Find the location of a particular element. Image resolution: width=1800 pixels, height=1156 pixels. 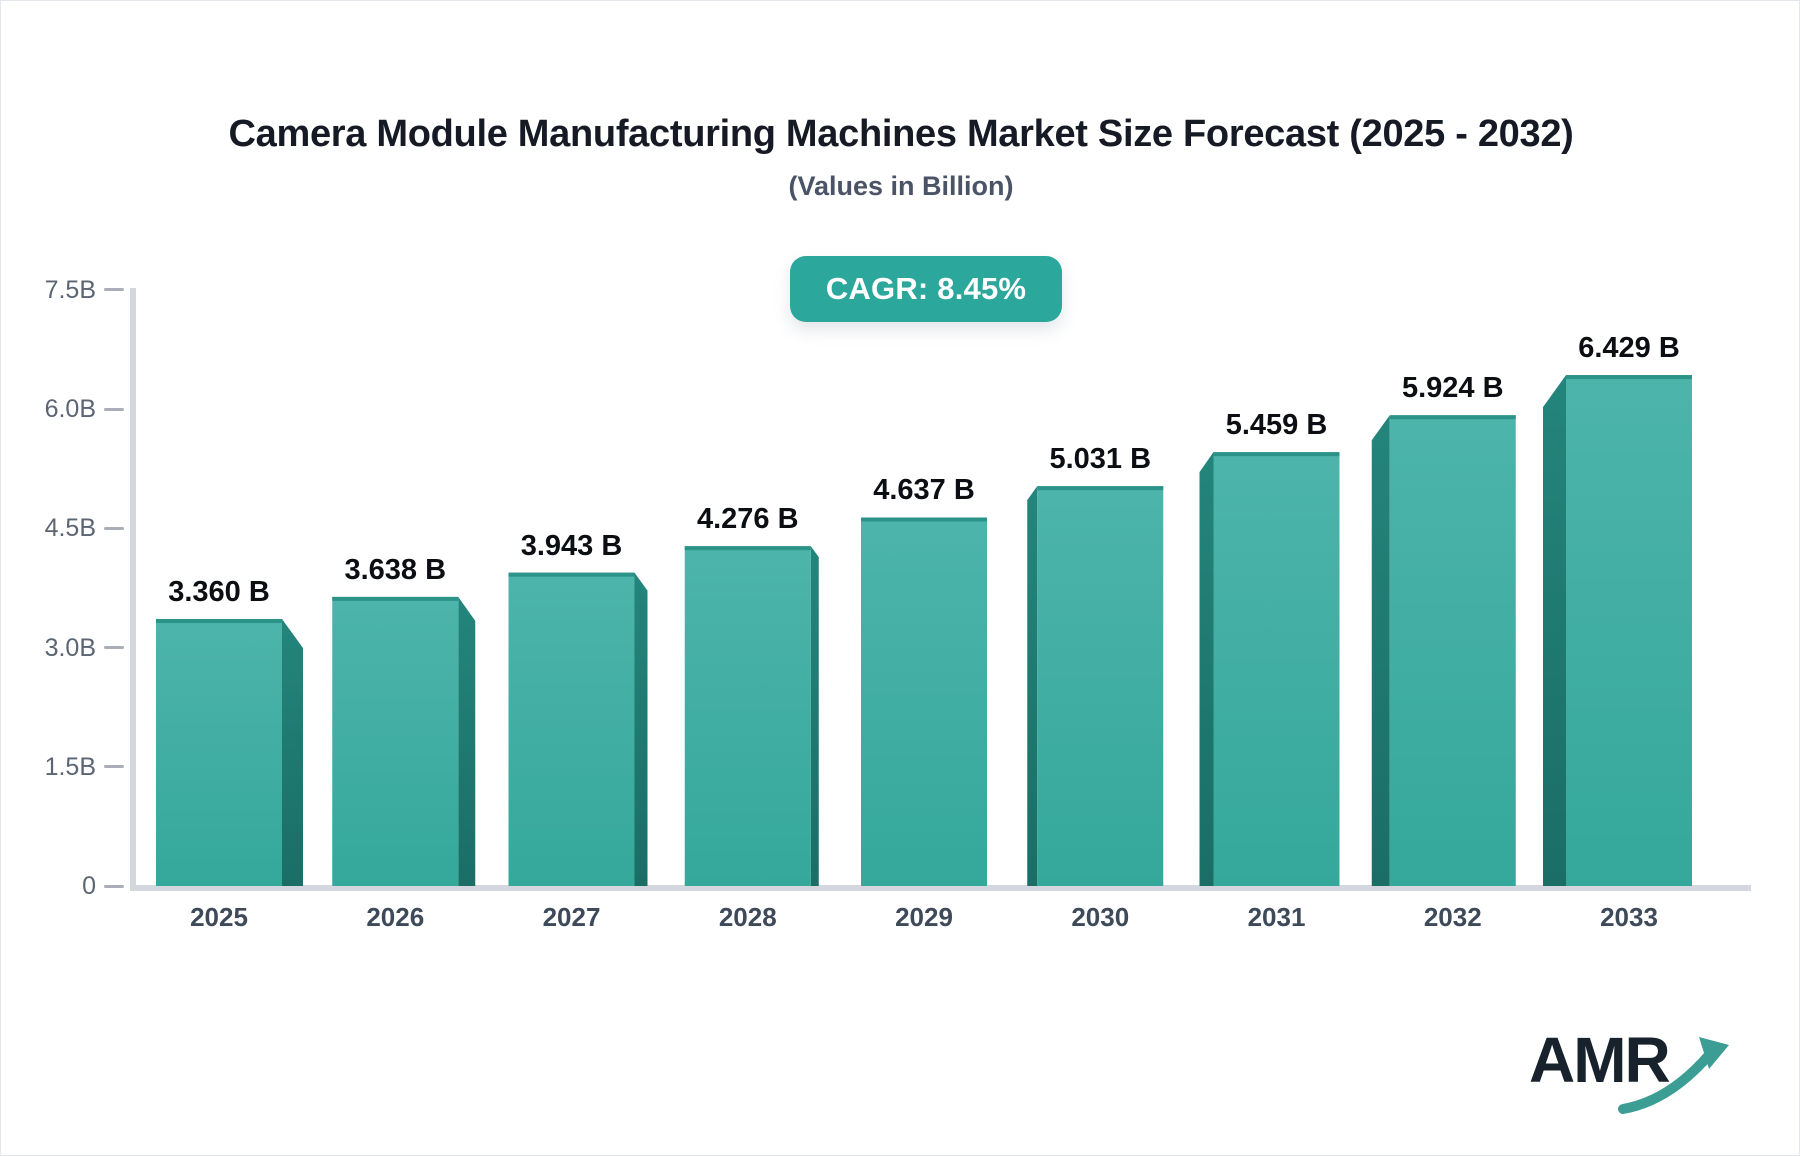

x-tick-label-2032: 2032 is located at coordinates (1452, 917).